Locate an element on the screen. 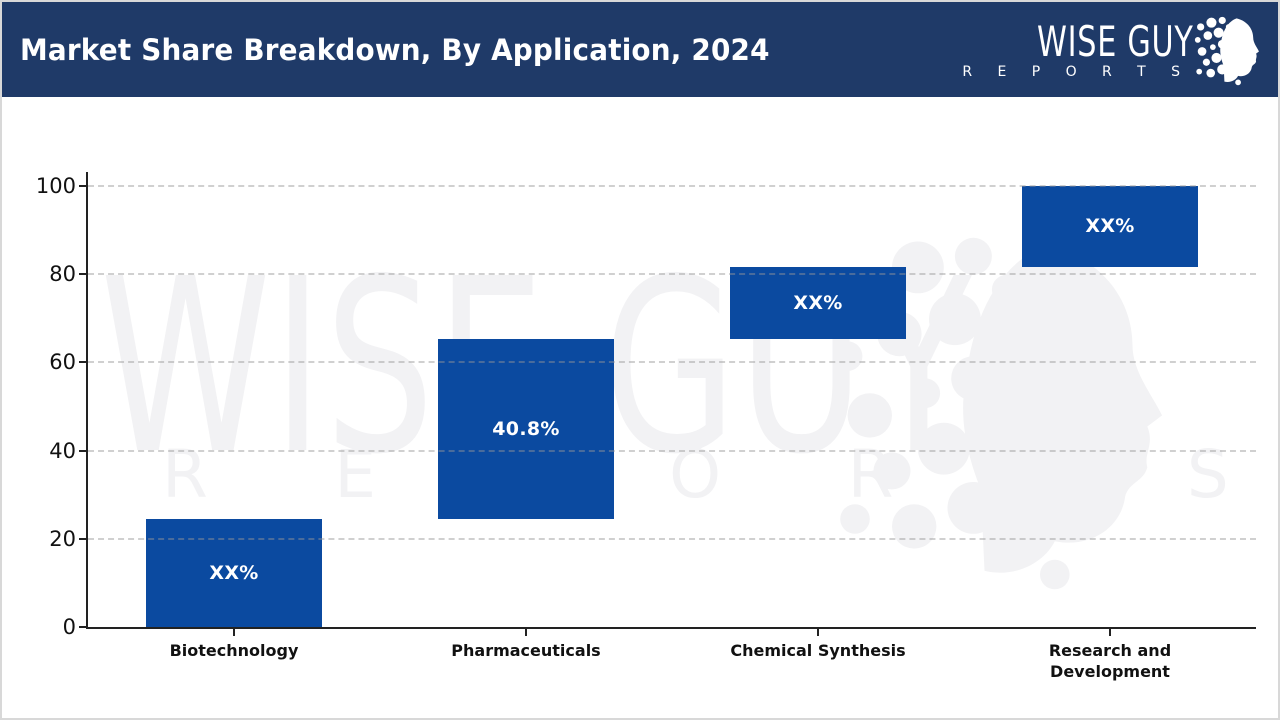 The height and width of the screenshot is (720, 1280). y-axis-tick-label: 60 is located at coordinates (62, 362).